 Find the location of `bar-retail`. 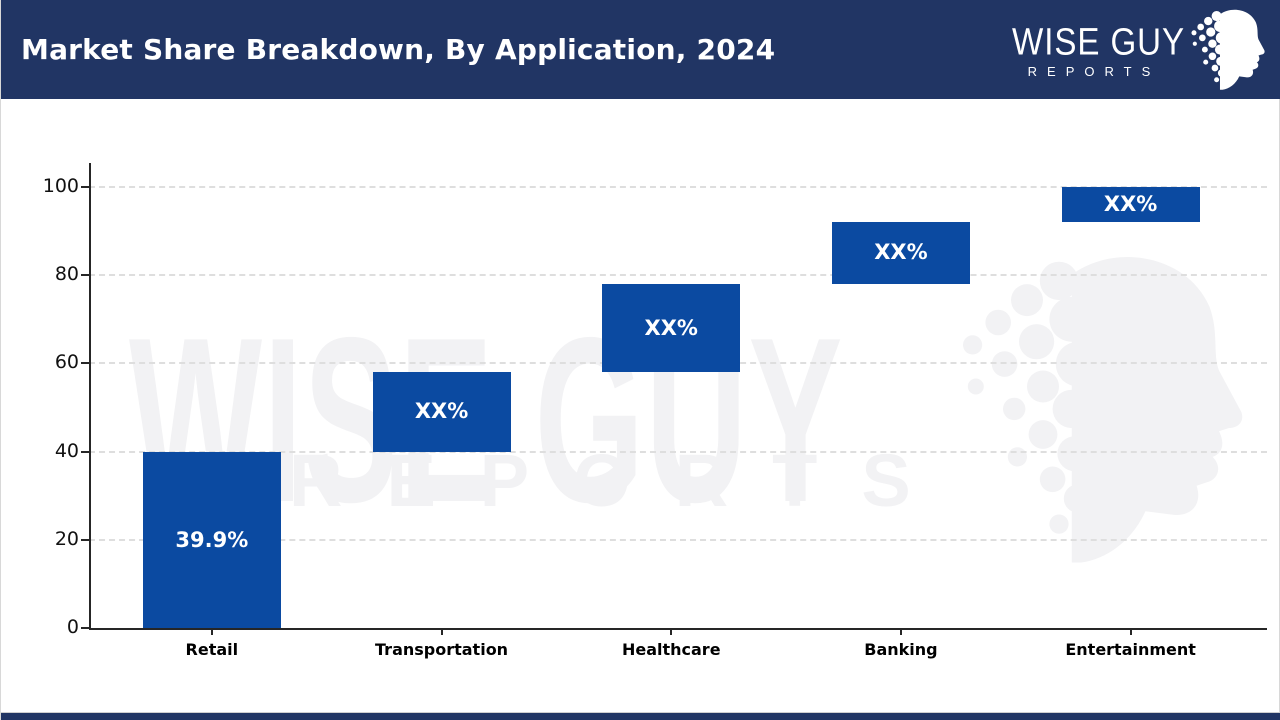

bar-retail is located at coordinates (211, 539).